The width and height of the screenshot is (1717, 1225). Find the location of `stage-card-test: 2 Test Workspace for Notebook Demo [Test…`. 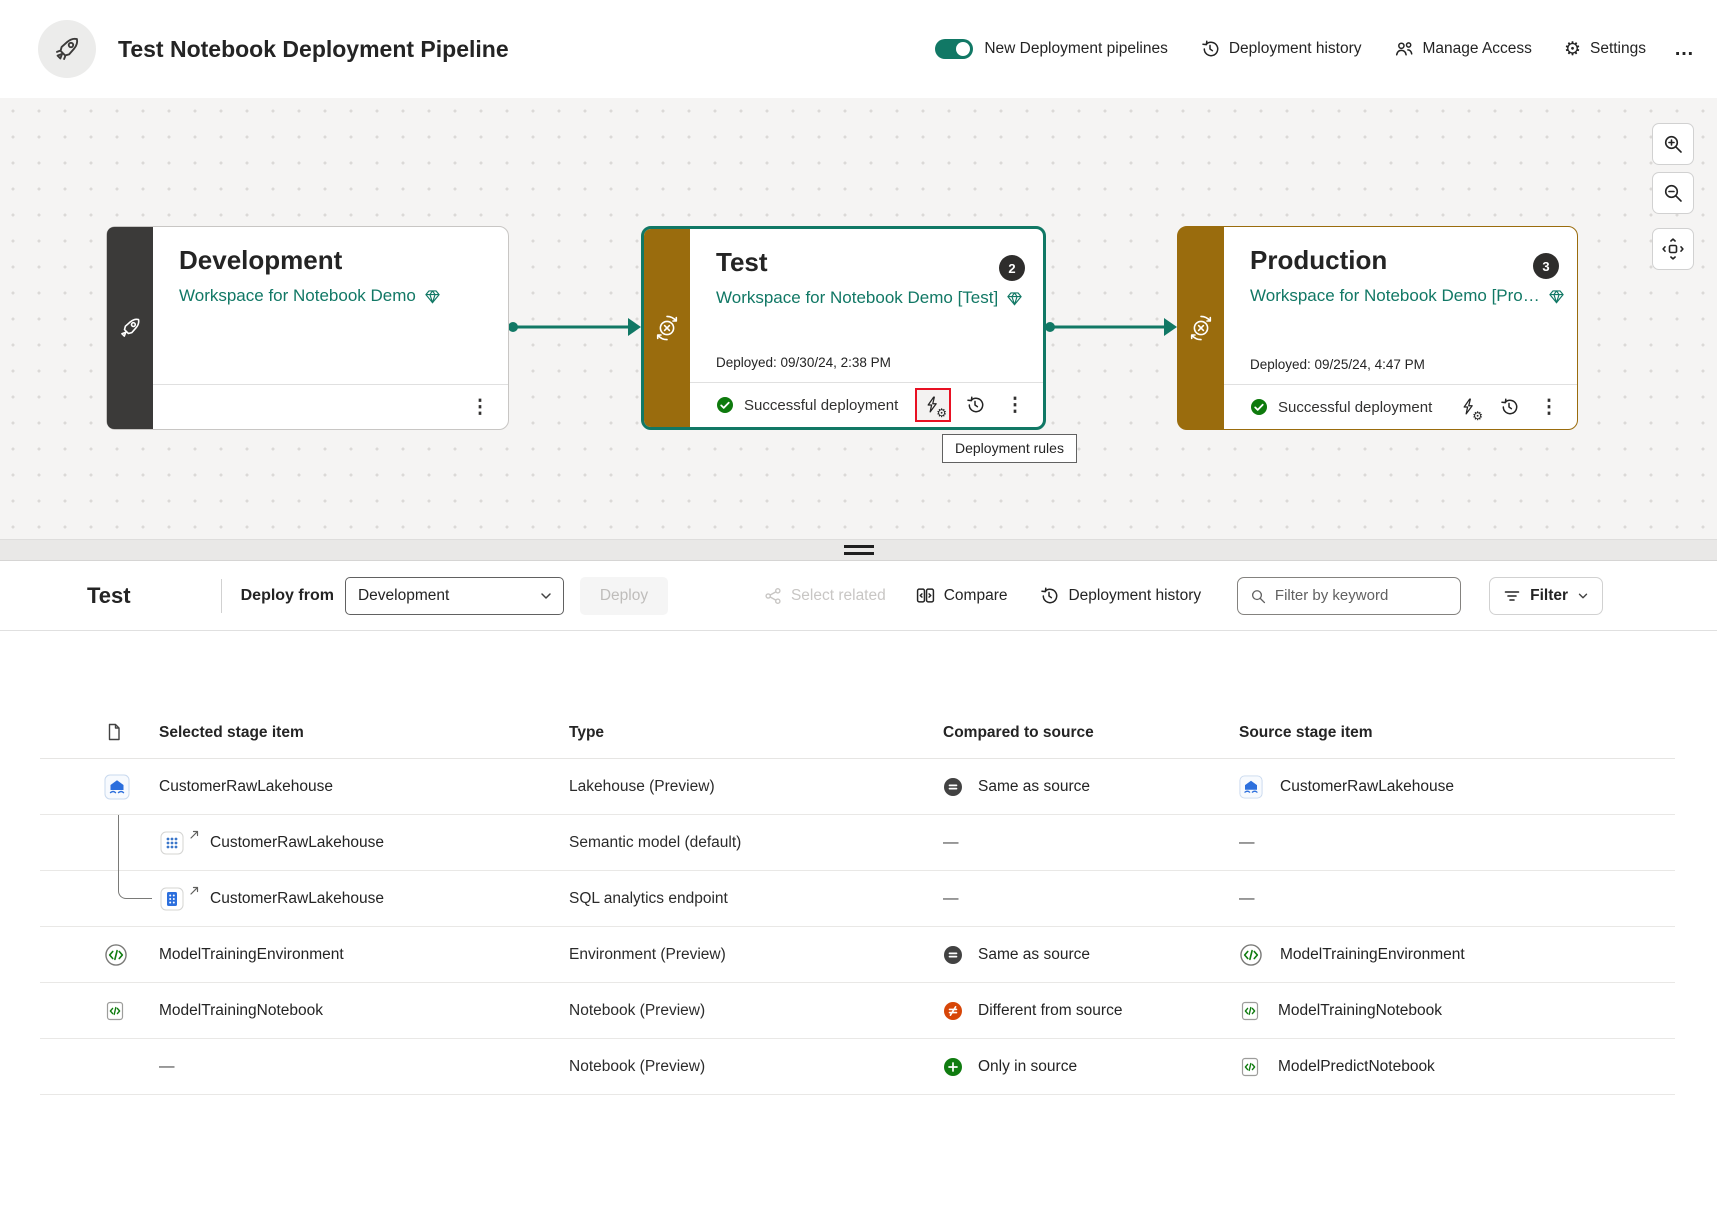

stage-card-test: 2 Test Workspace for Notebook Demo [Test… is located at coordinates (843, 328).